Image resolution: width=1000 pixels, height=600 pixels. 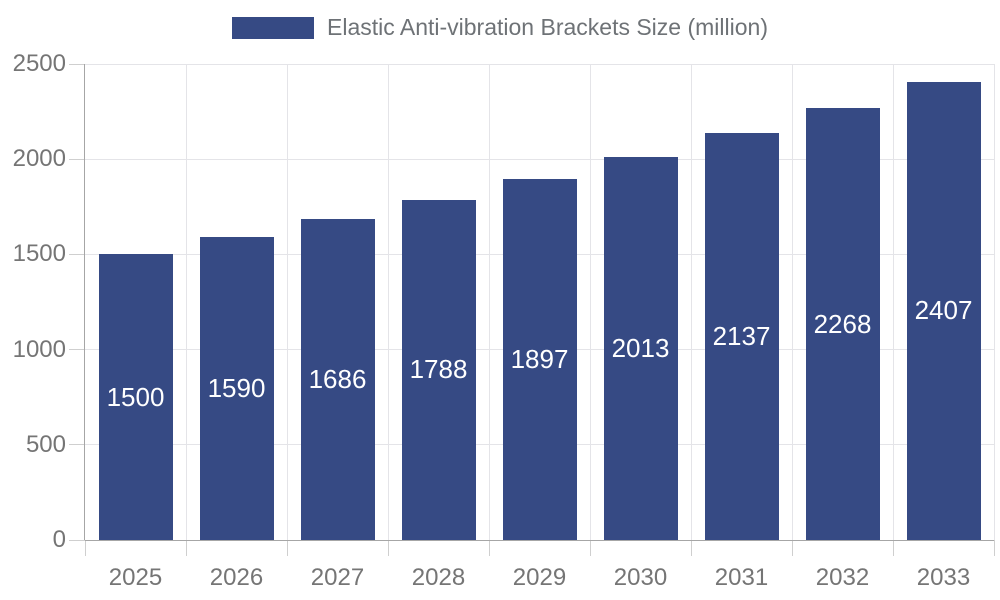 I want to click on bar-2032: 2268, so click(x=842, y=324).